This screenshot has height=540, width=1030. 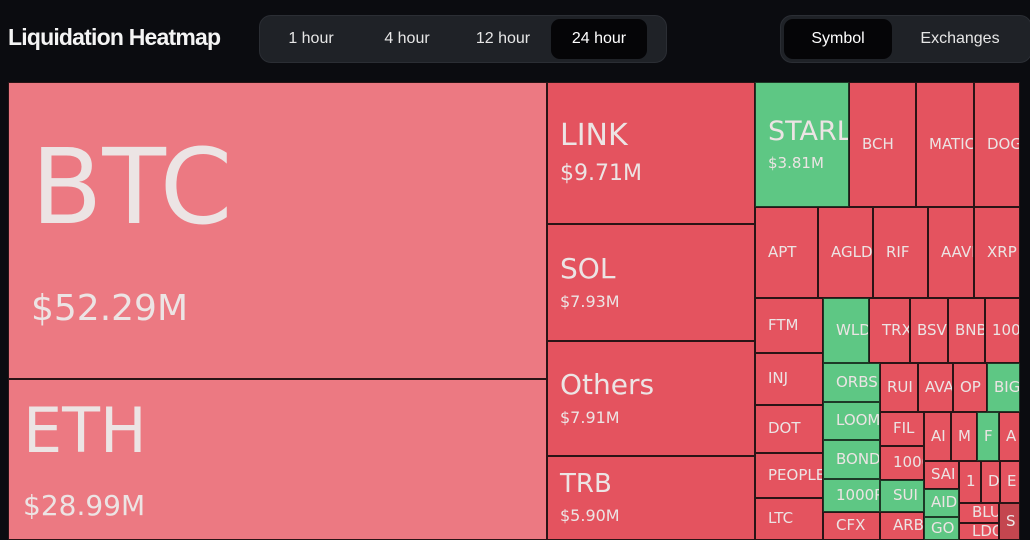 I want to click on tab-4-hour: 4 hour, so click(x=407, y=38).